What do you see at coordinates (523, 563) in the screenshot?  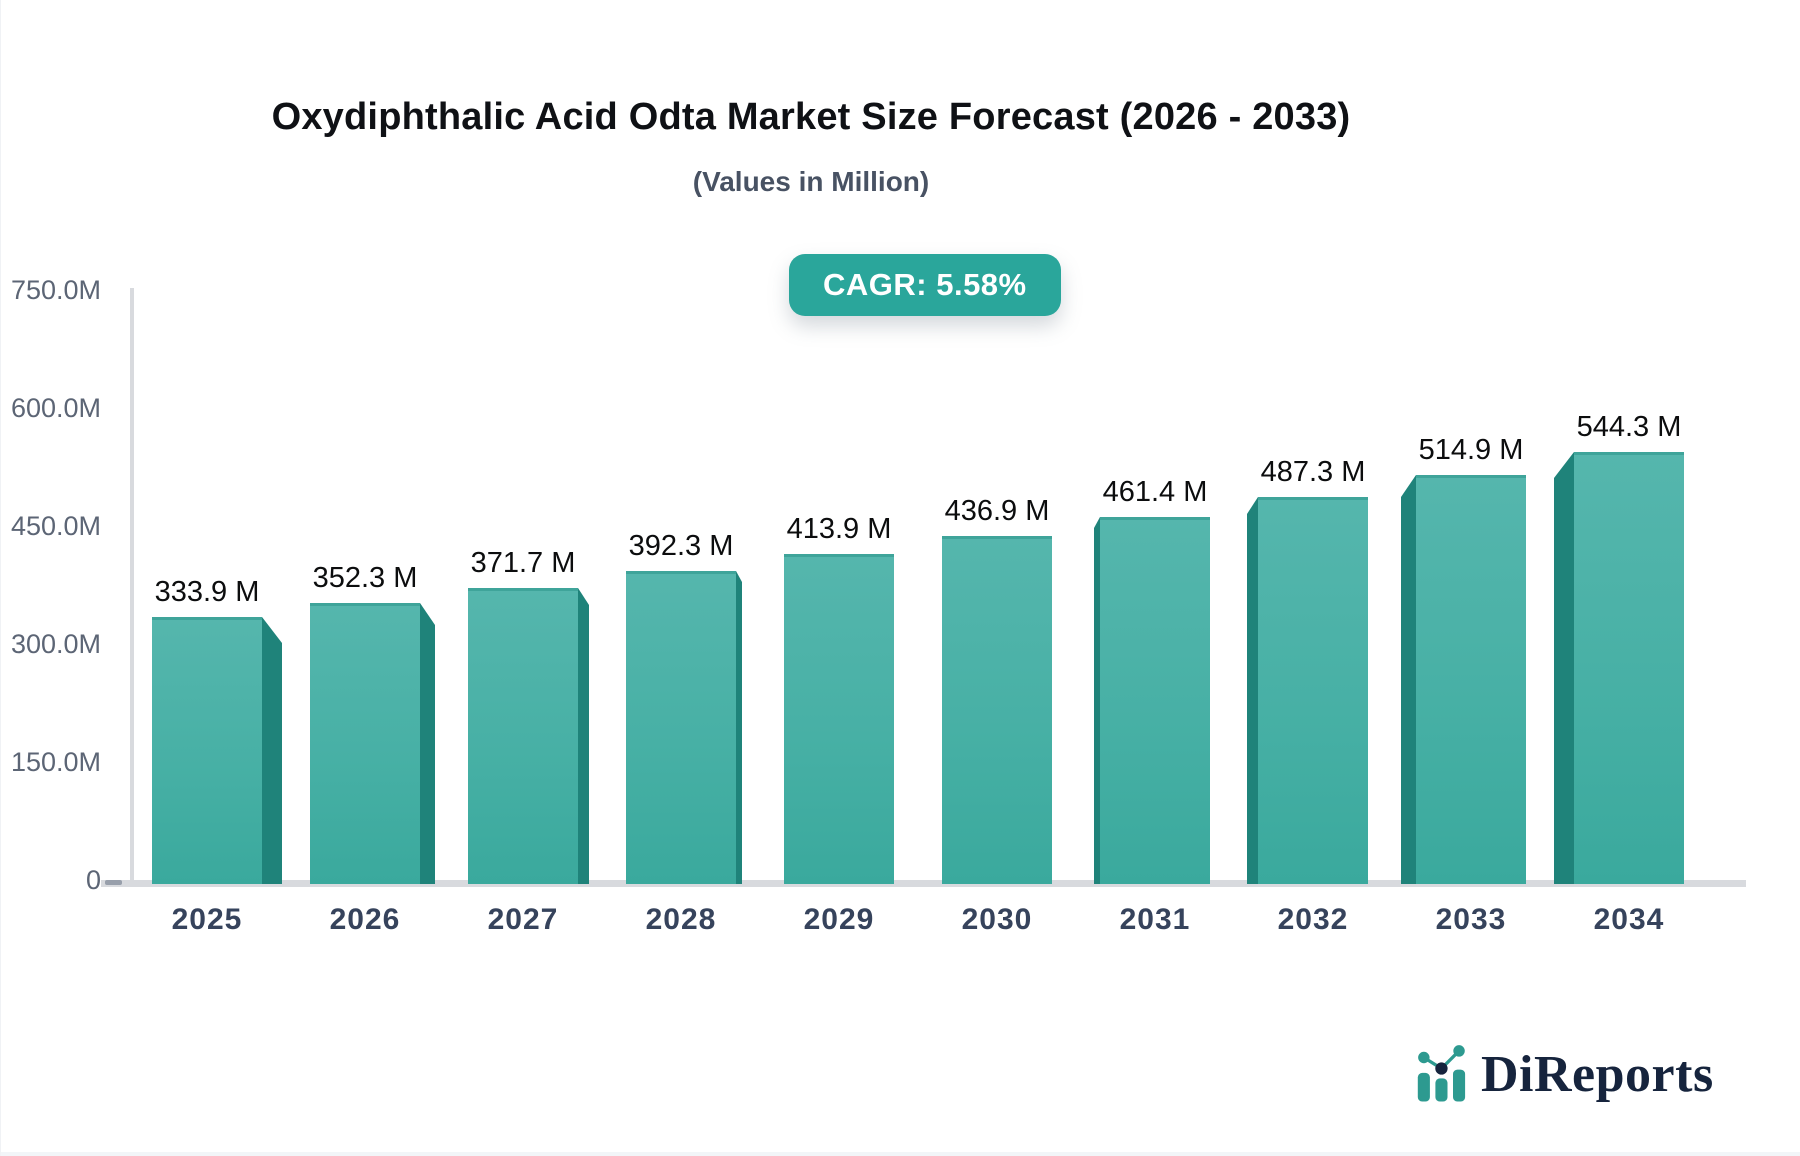 I see `bar-value-label: 371.7 M` at bounding box center [523, 563].